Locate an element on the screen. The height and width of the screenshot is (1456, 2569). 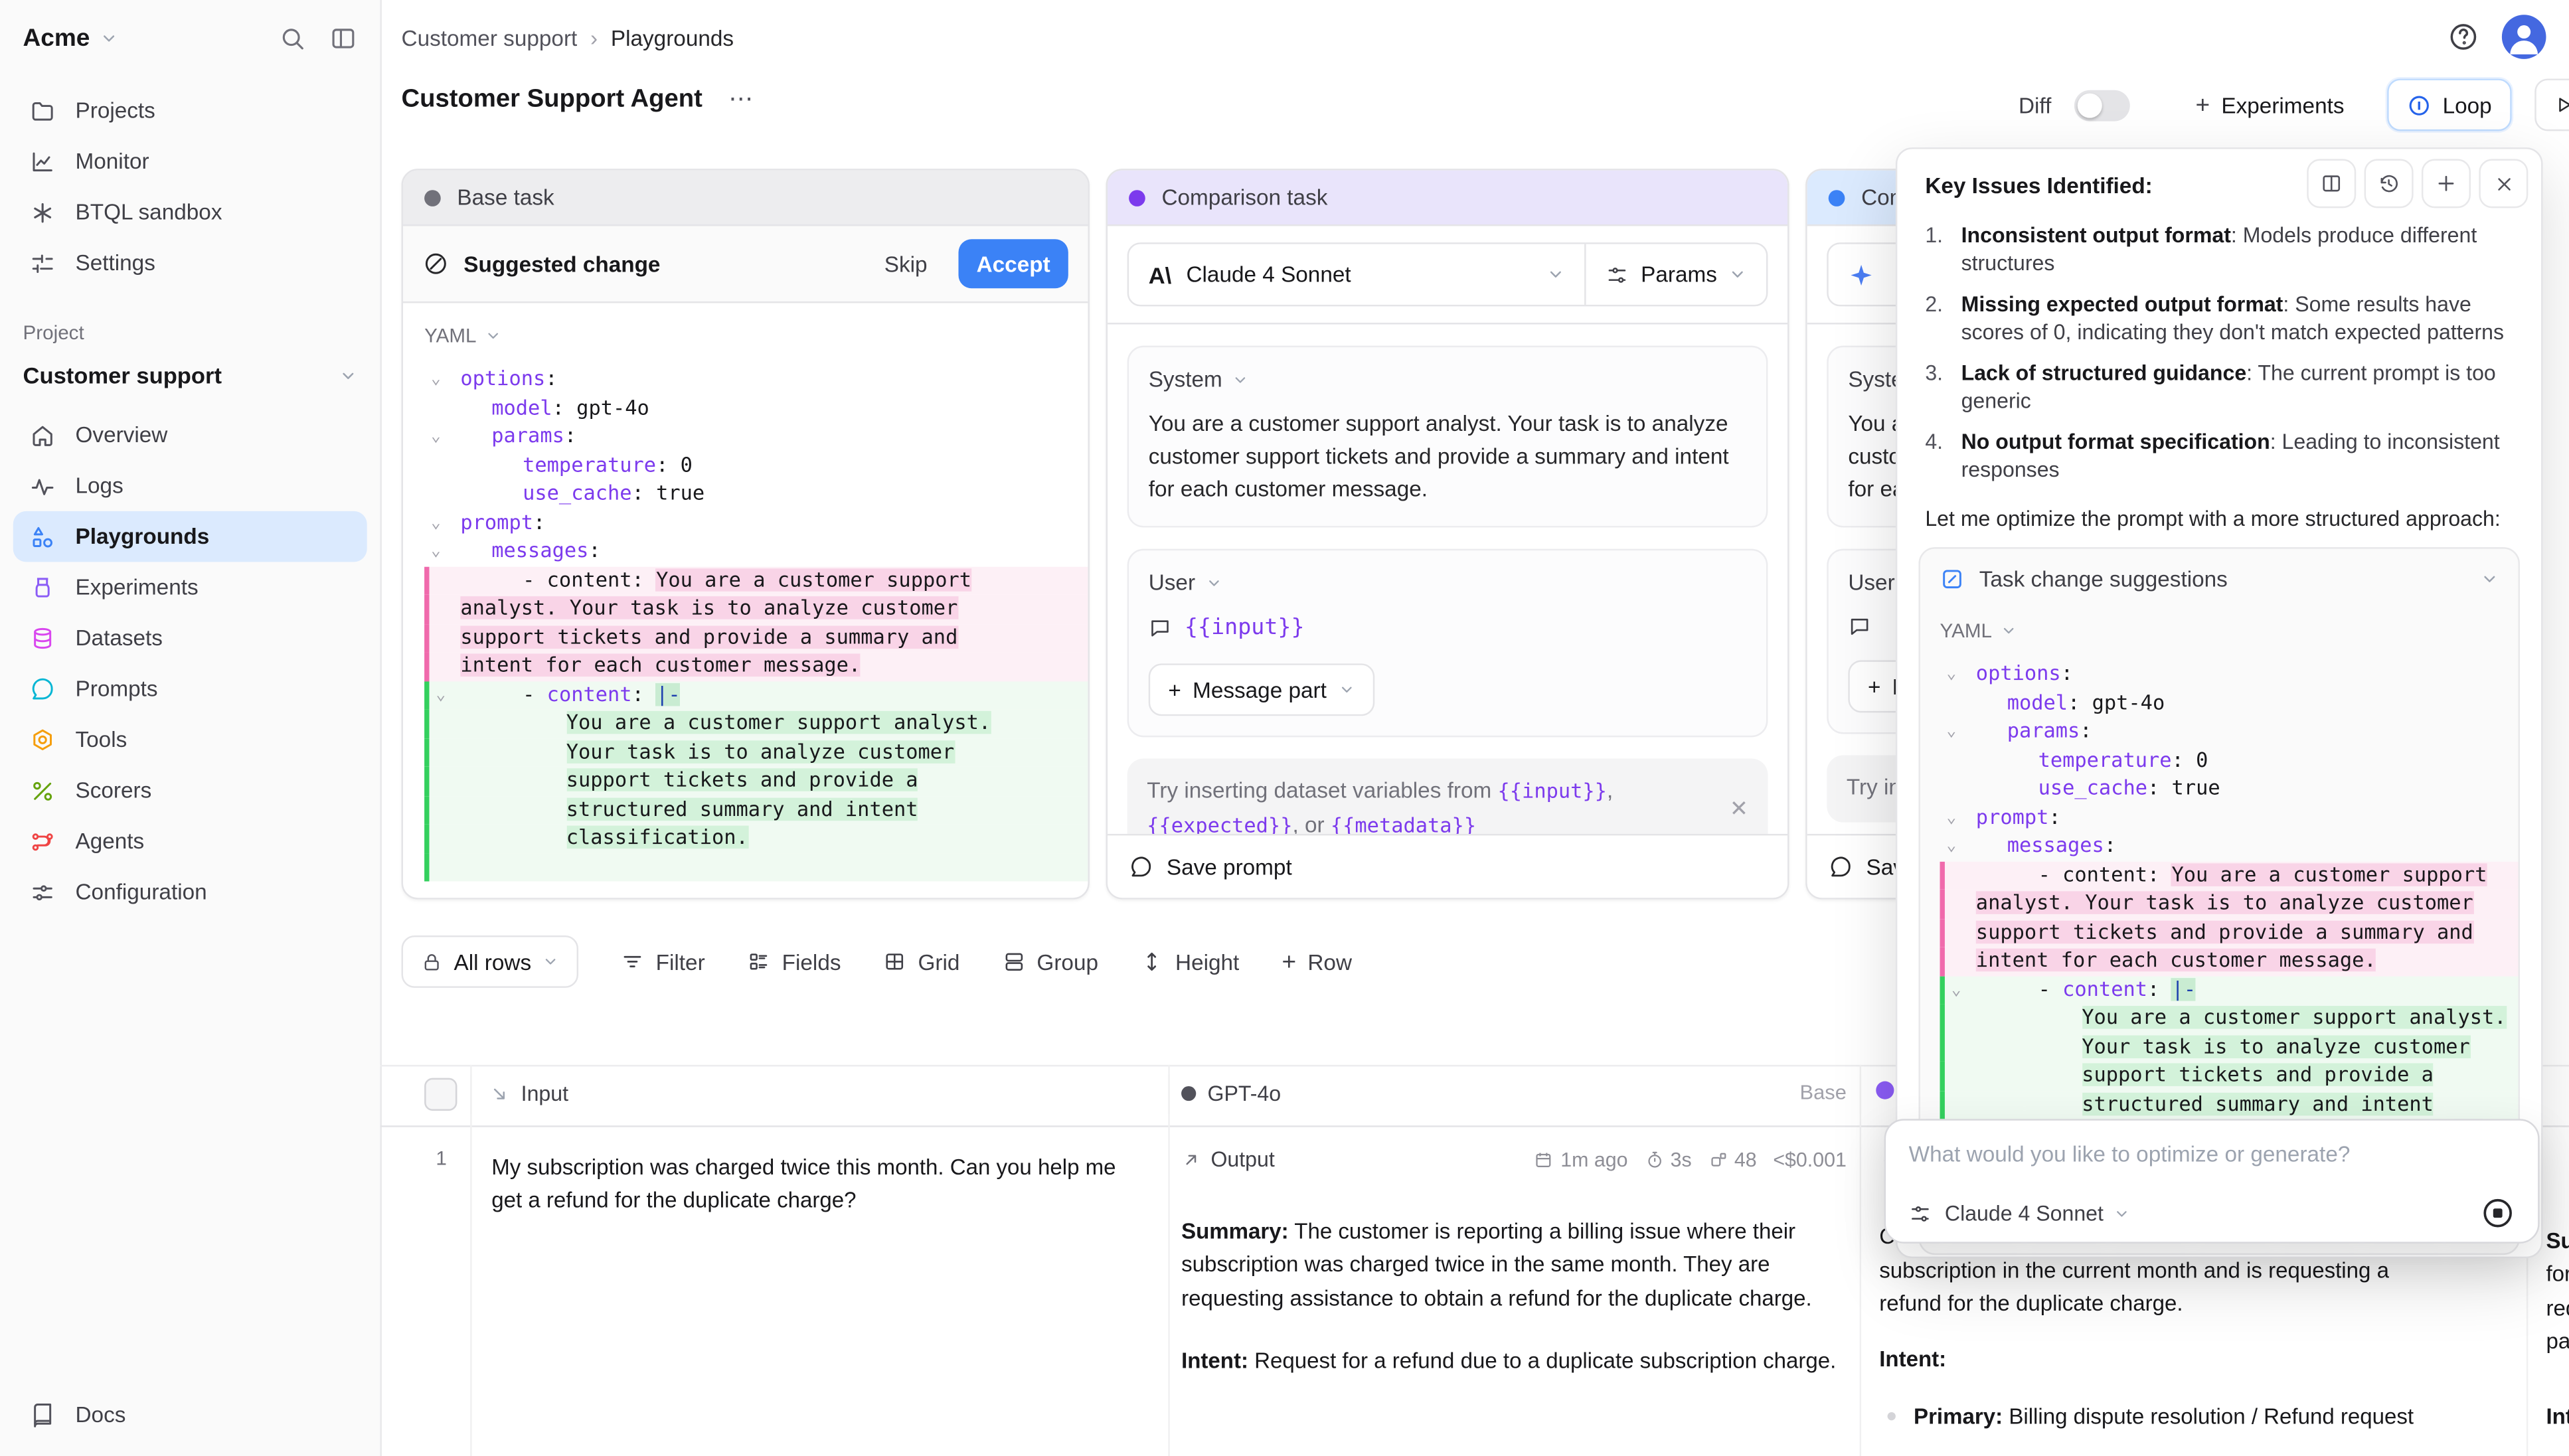
add-experiments-button: + Experiments is located at coordinates (2269, 104).